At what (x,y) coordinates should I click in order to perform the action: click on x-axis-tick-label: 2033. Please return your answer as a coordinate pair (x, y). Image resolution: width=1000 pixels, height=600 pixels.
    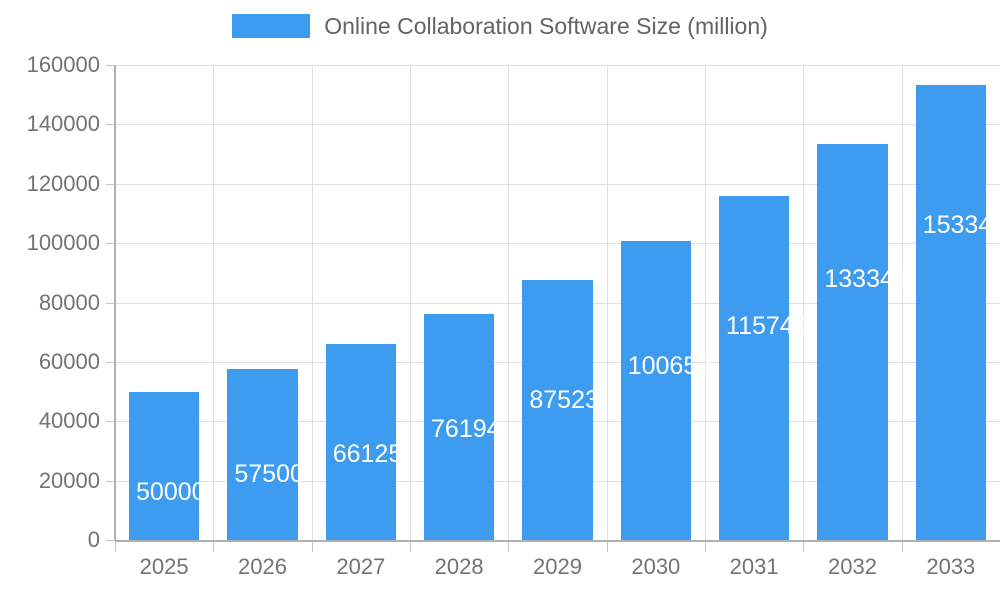
    Looking at the image, I should click on (951, 566).